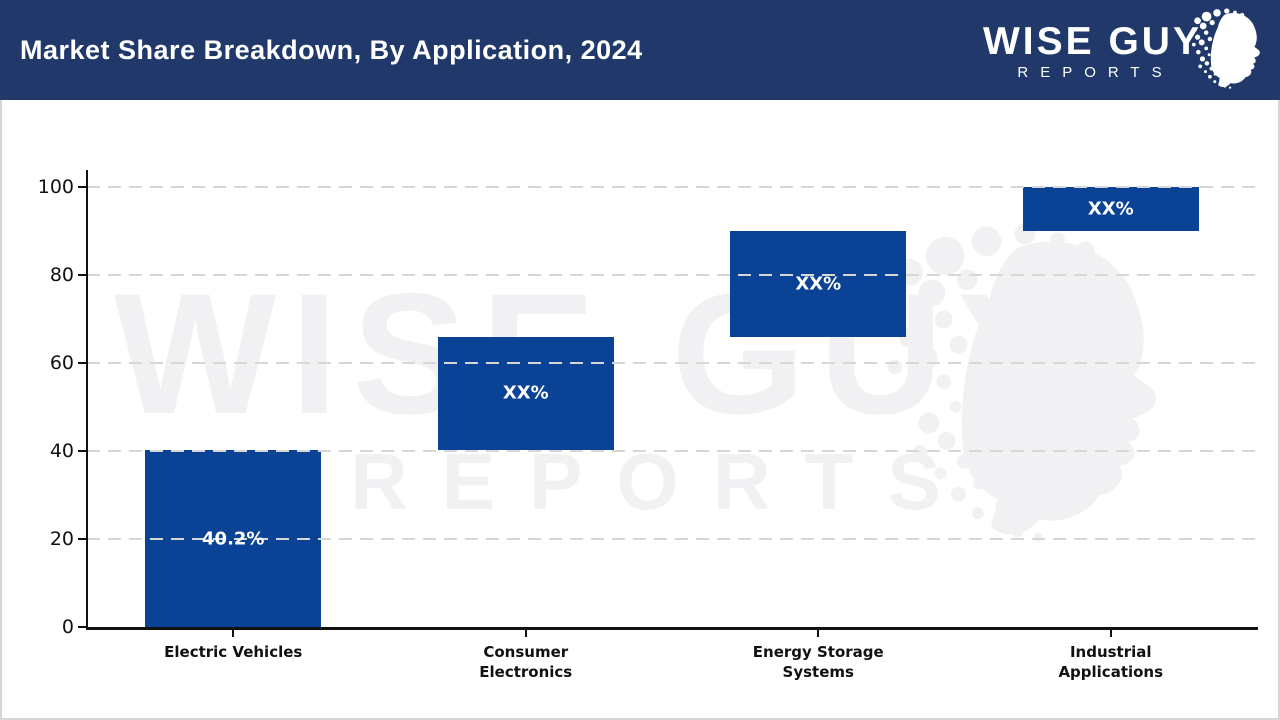  Describe the element at coordinates (87, 400) in the screenshot. I see `y-axis-line` at that location.